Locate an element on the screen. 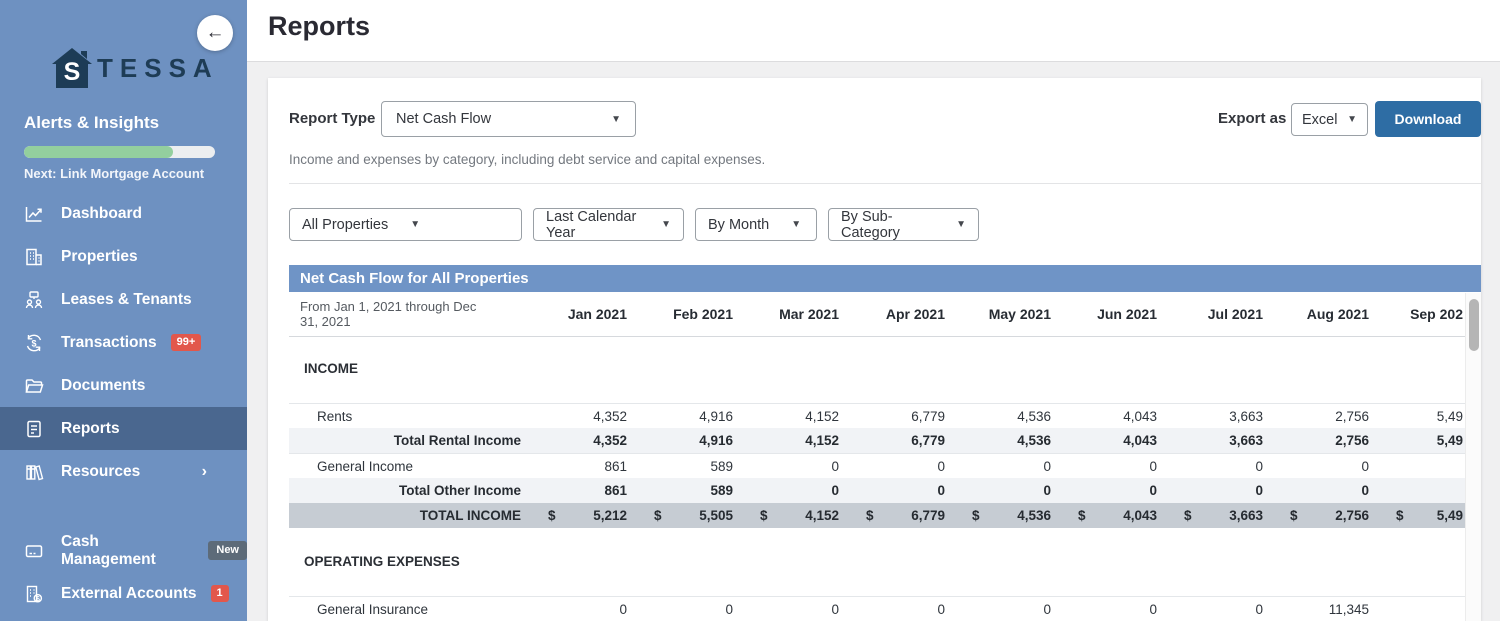 This screenshot has height=621, width=1500. stessa-logo: S TESSA is located at coordinates (134, 68).